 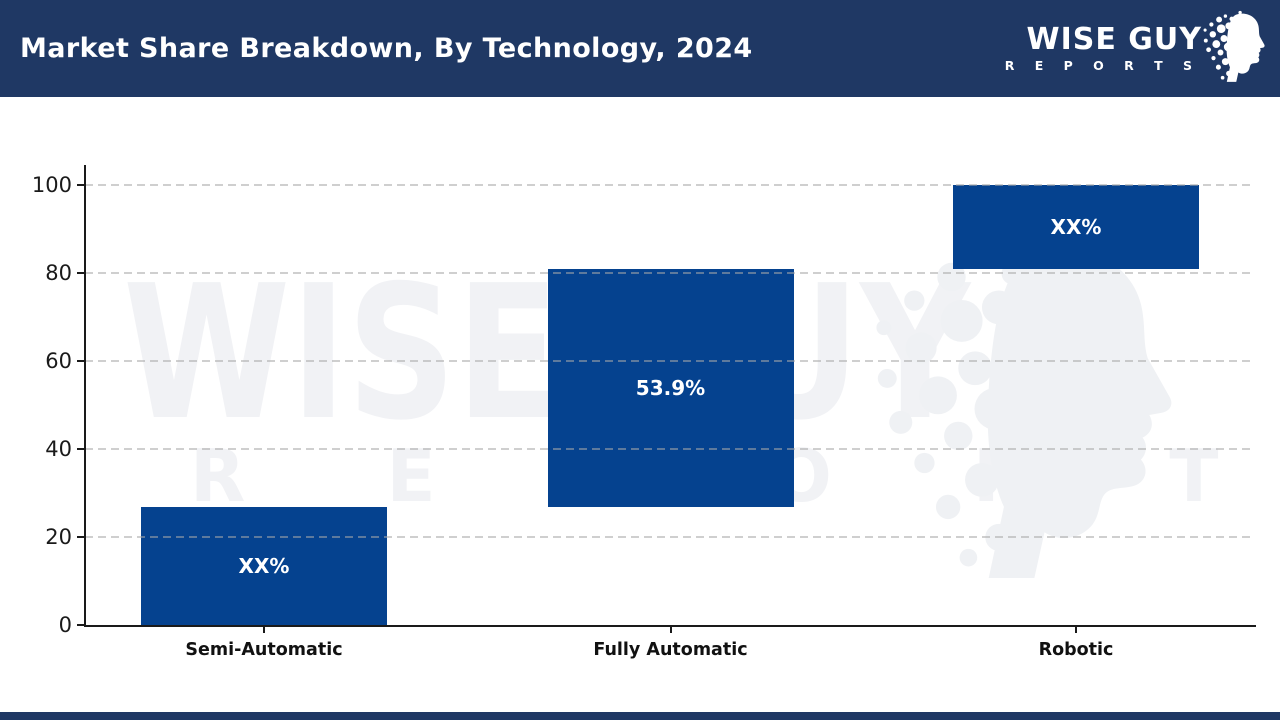 I want to click on logo-subtitle: R E P O R T S, so click(x=1102, y=65).